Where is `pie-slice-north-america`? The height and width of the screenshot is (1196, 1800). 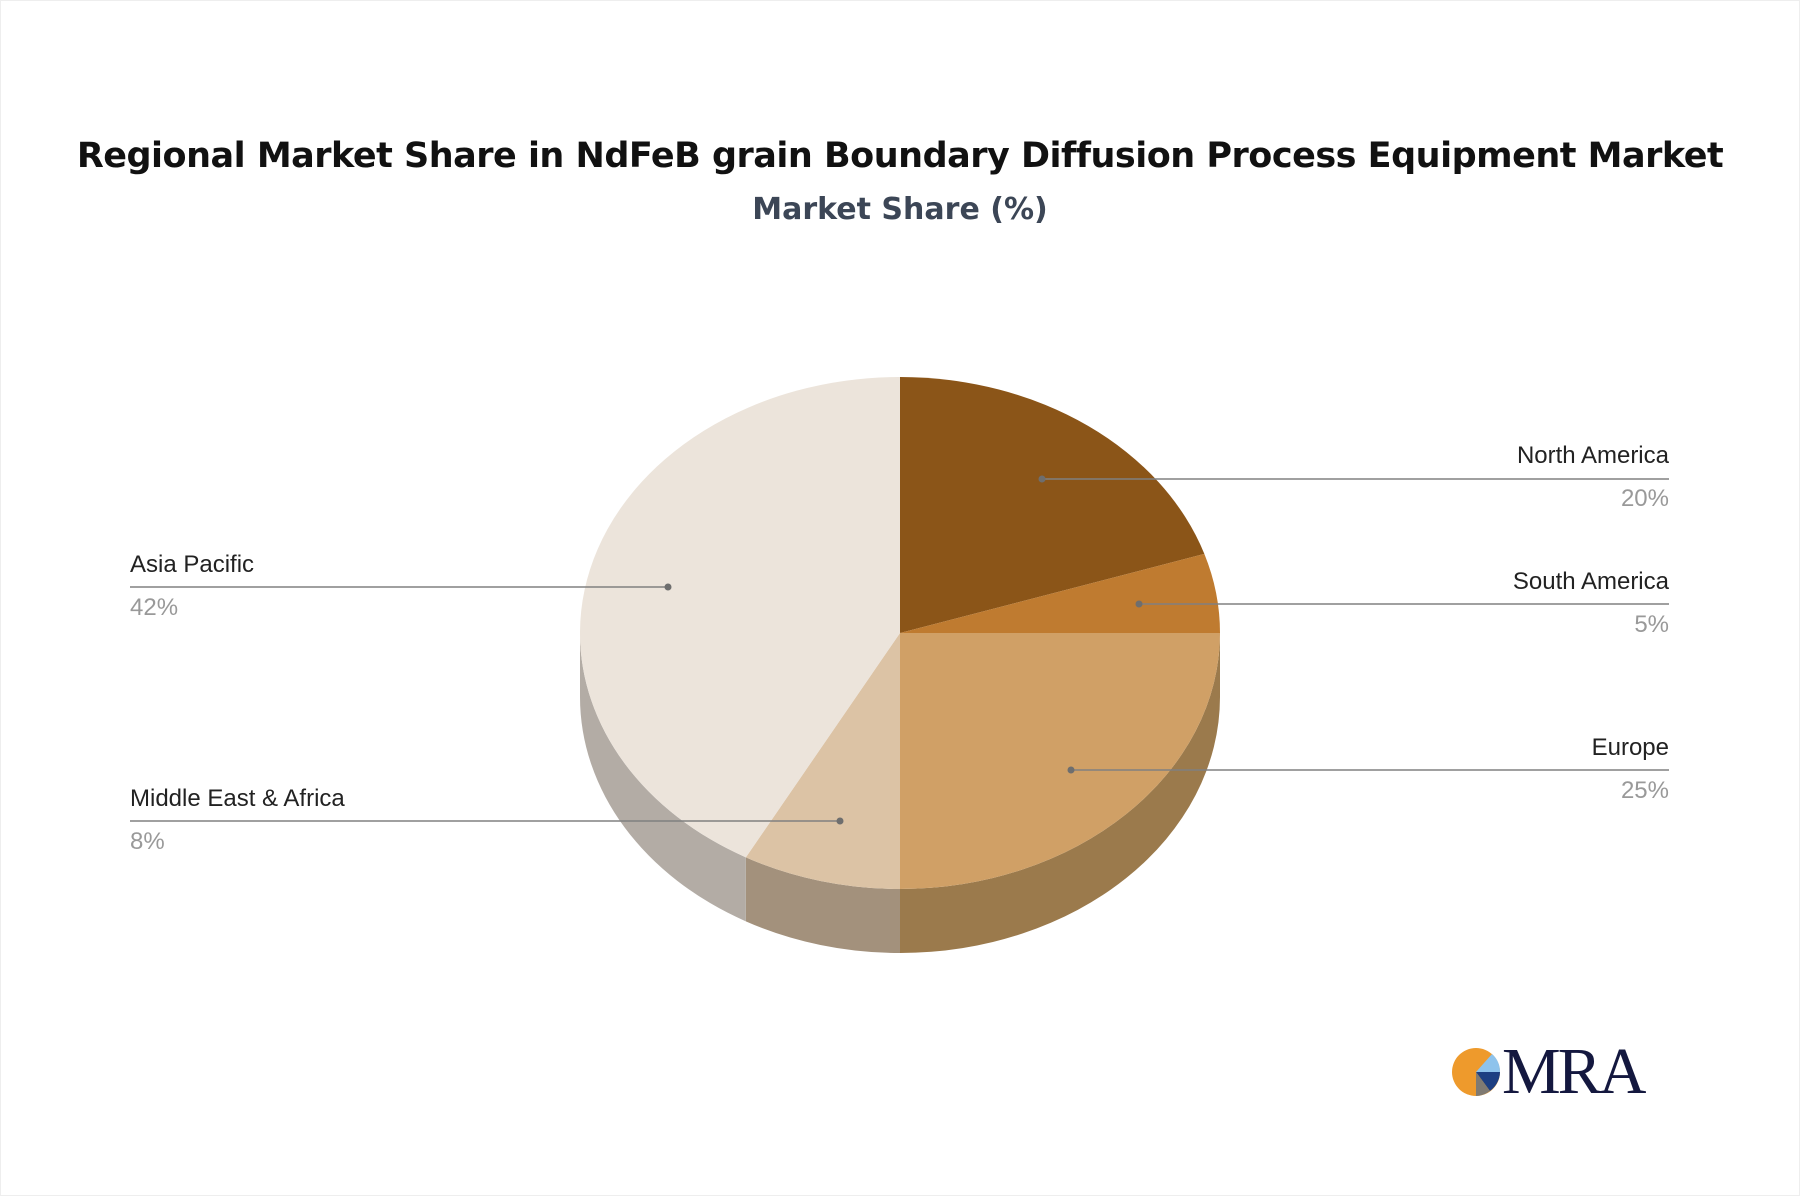
pie-slice-north-america is located at coordinates (1052, 505).